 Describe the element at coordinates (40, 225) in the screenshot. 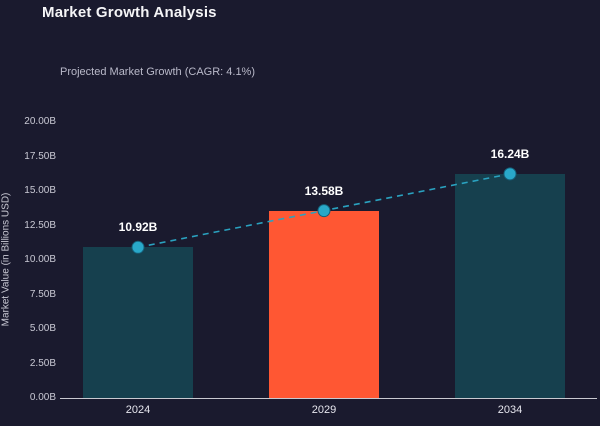

I see `y-tick-label: 12.50B` at that location.